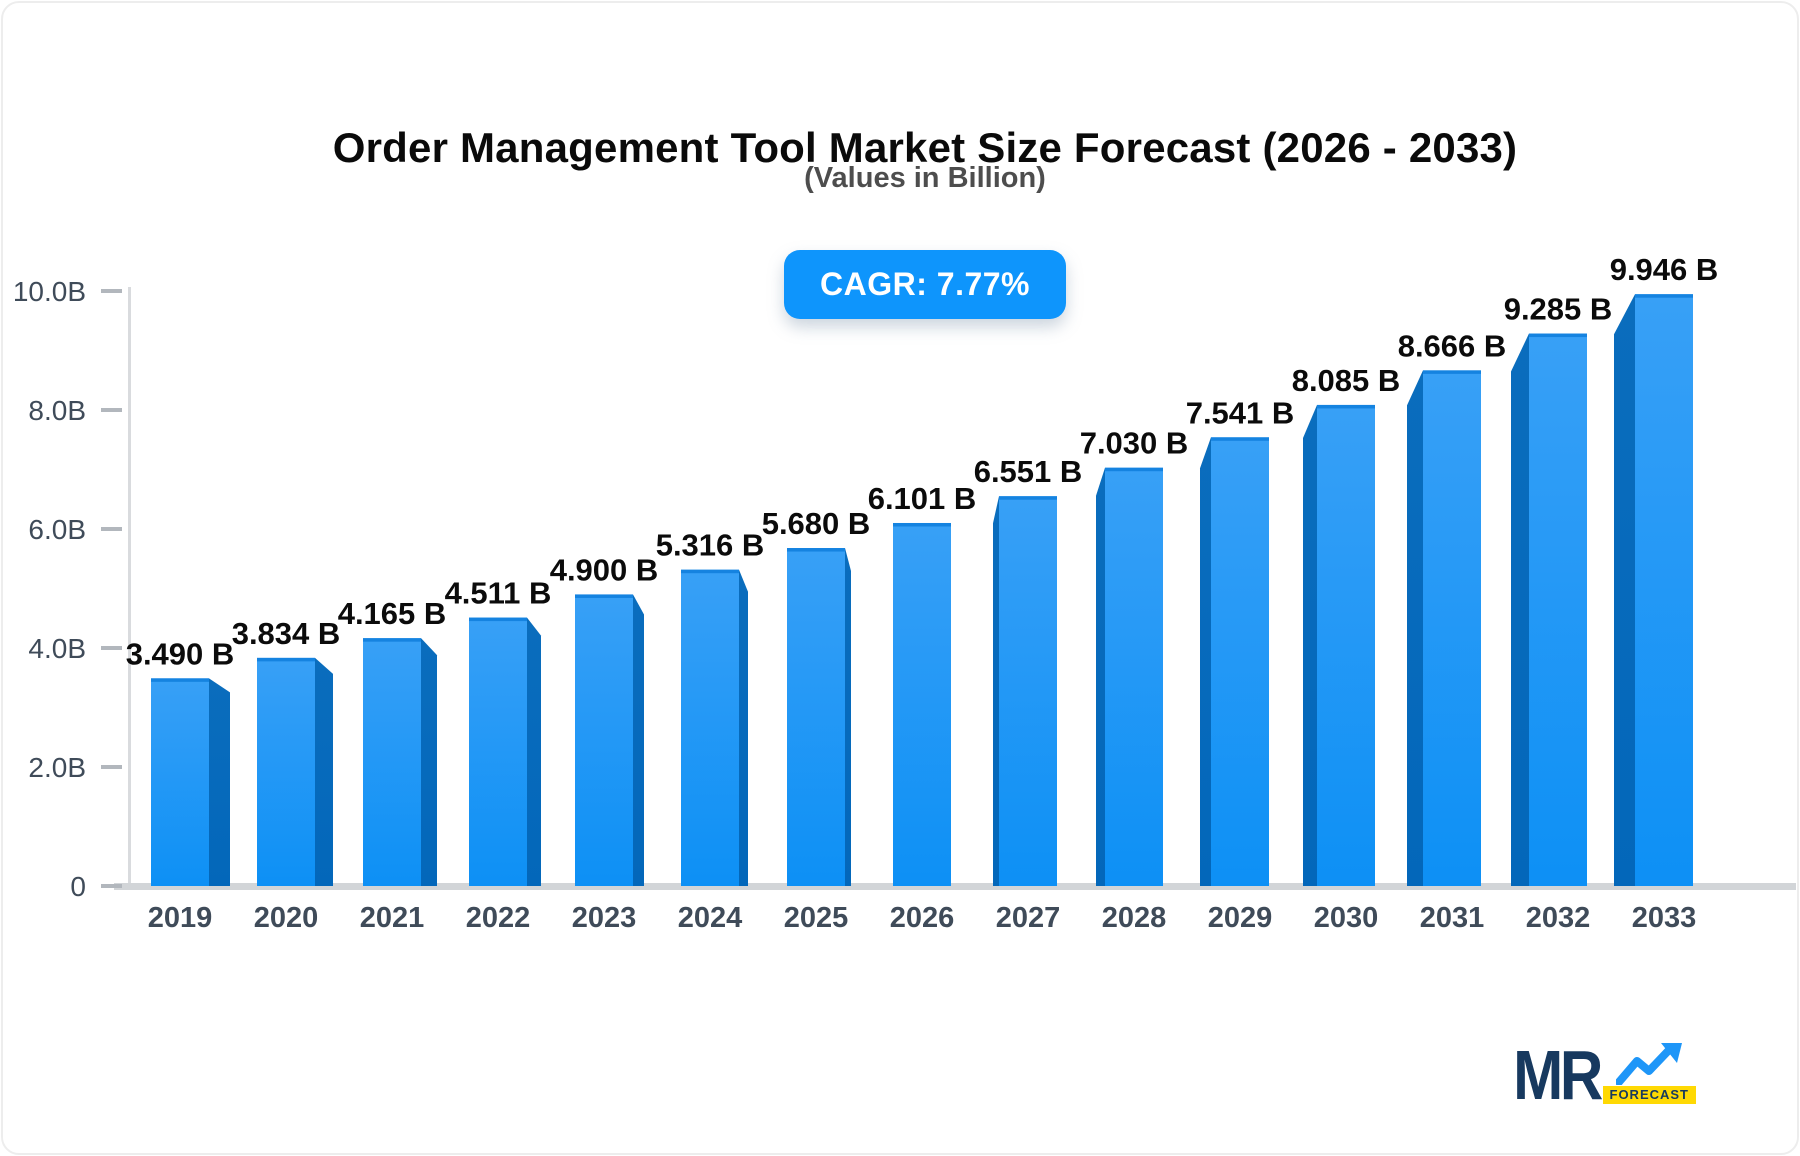  I want to click on x-axis-label: 2025, so click(816, 918).